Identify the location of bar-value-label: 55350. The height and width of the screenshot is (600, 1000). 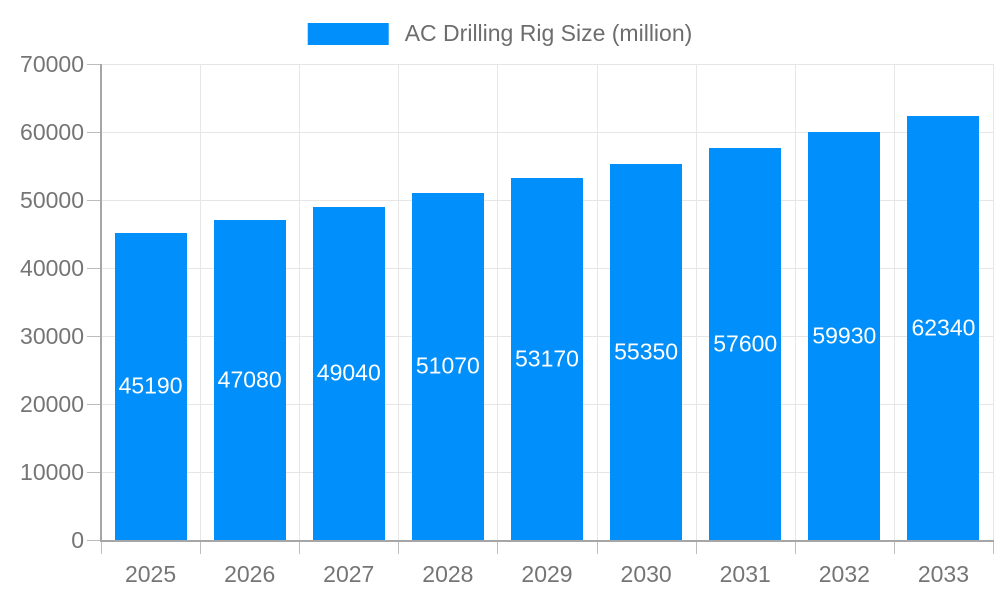
(646, 351).